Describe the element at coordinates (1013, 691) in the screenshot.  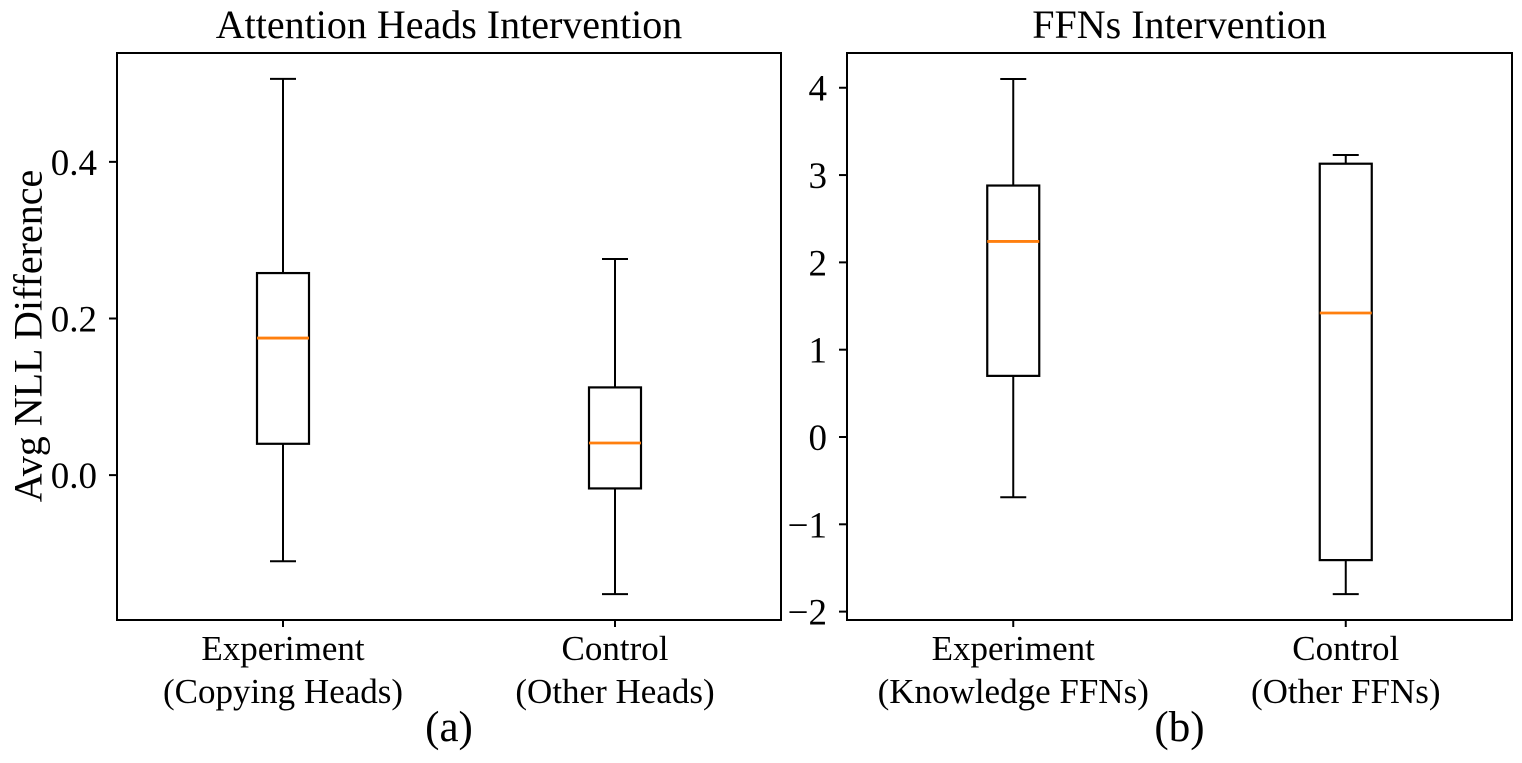
I see `x-category-label: (Knowledge FFNs)` at that location.